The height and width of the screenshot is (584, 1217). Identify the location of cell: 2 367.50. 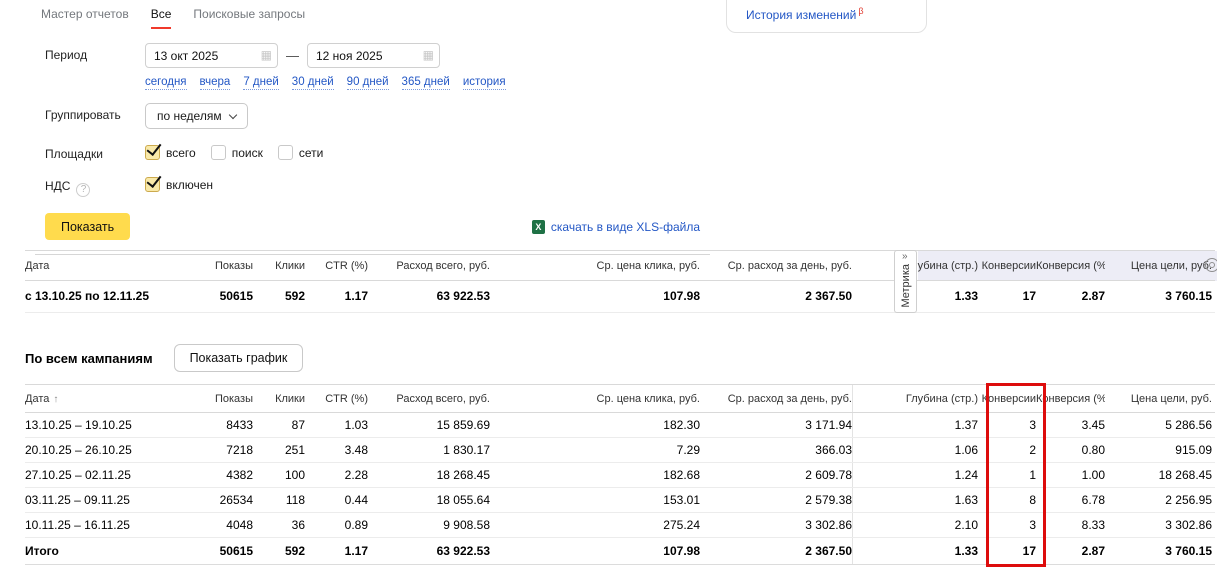
(828, 551).